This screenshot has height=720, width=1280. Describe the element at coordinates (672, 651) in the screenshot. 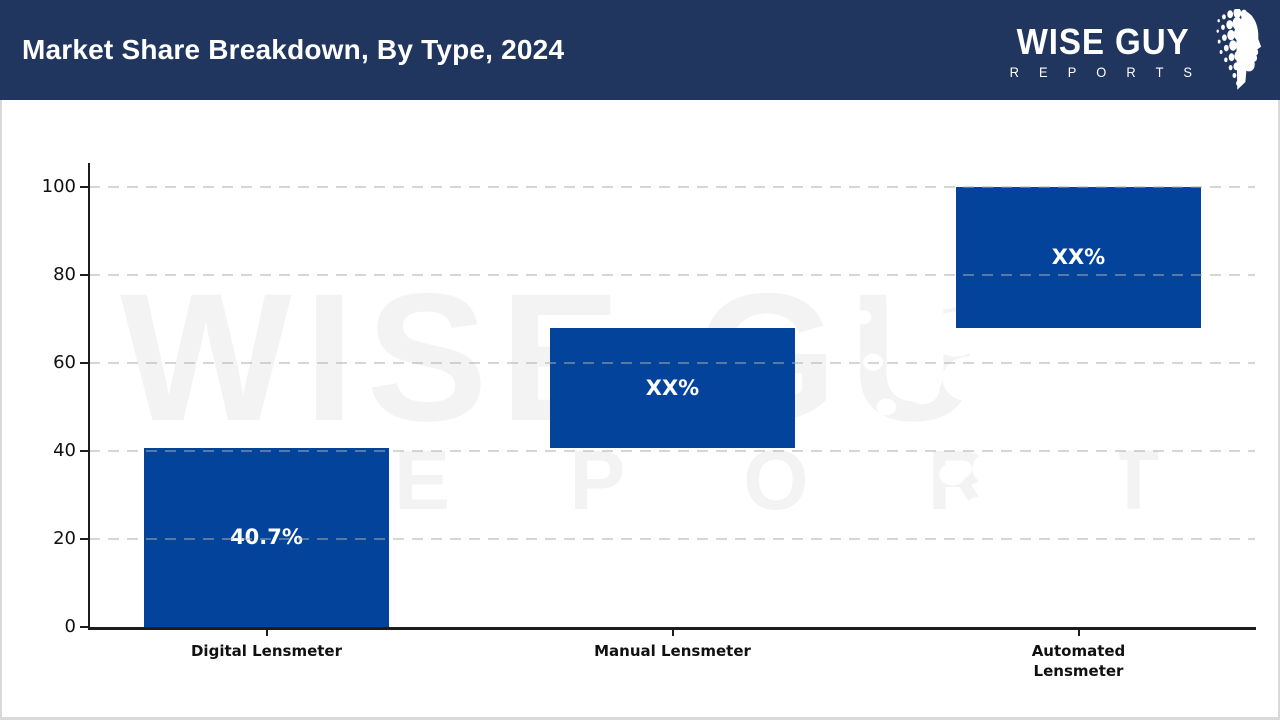

I see `x-tick-label: Manual Lensmeter` at that location.